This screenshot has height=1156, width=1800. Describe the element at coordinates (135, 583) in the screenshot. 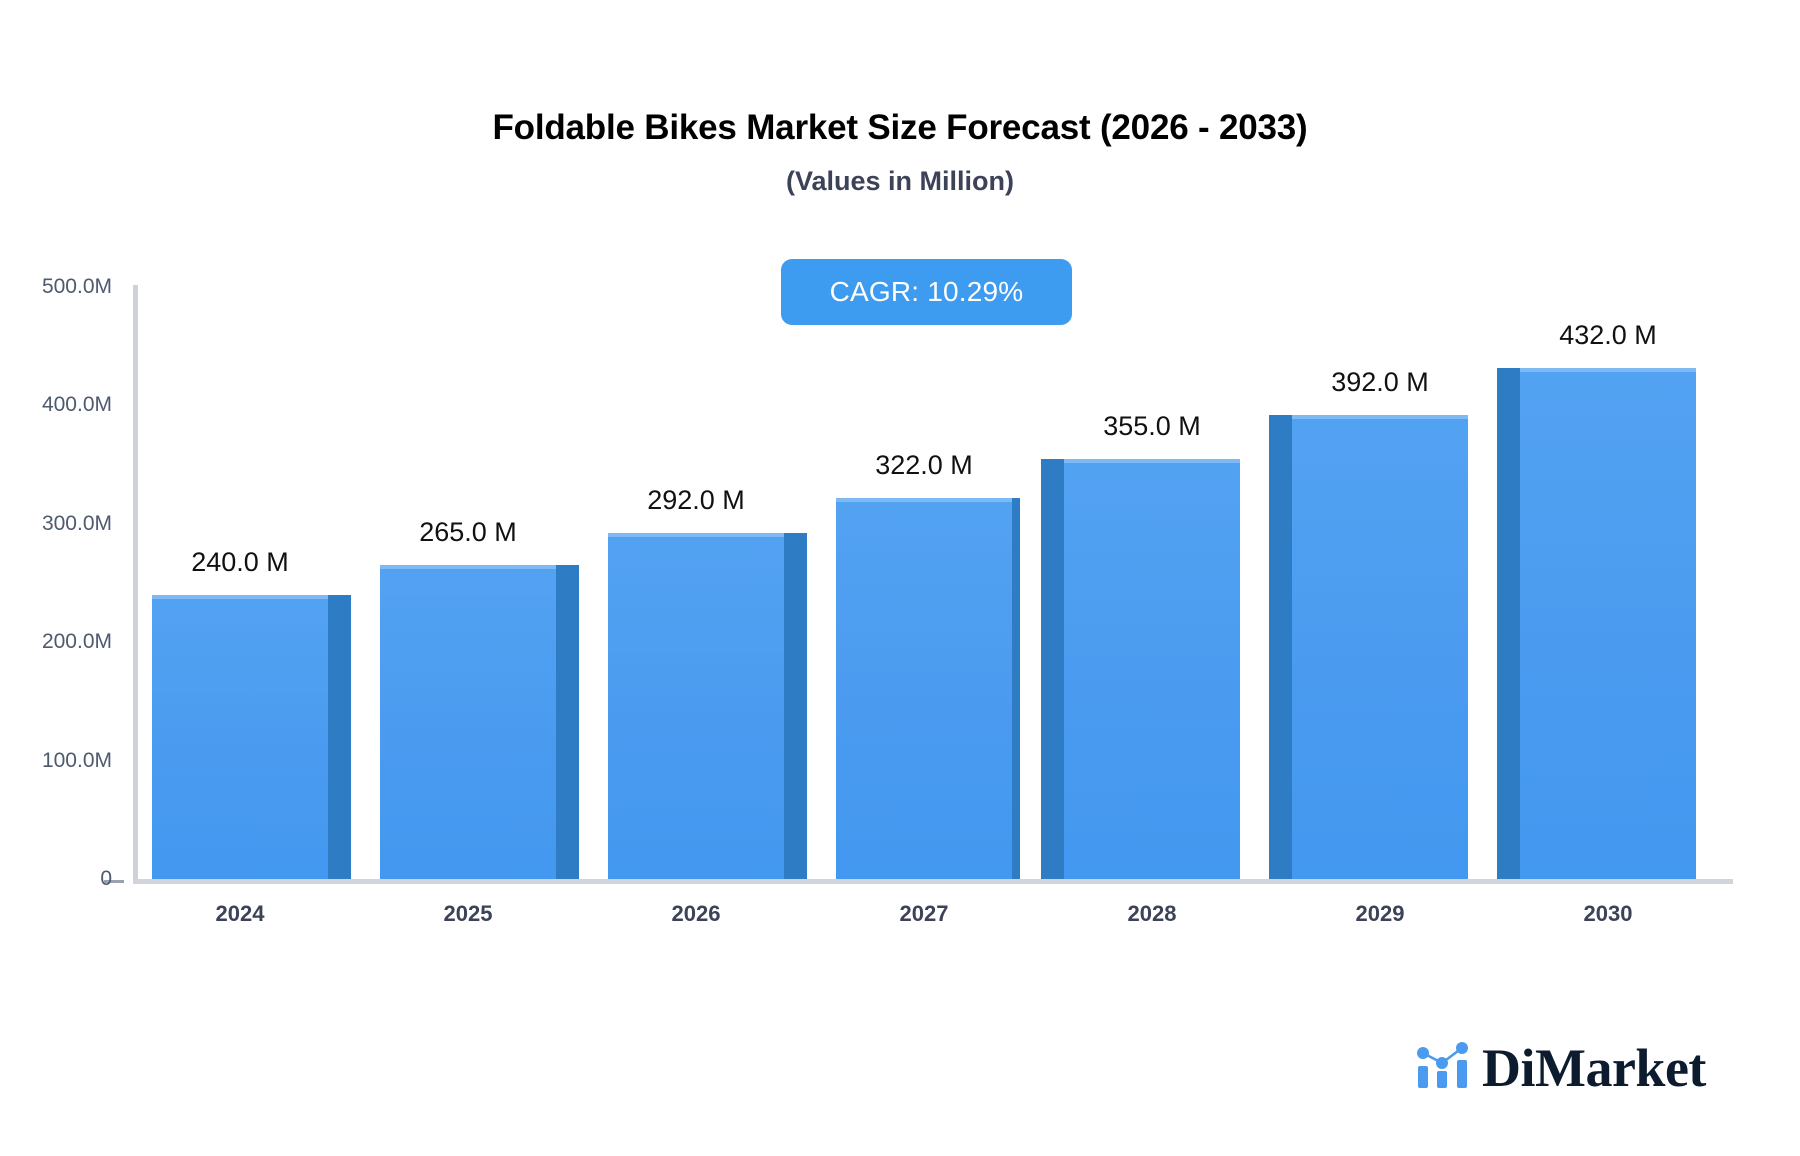

I see `y-axis-line` at that location.